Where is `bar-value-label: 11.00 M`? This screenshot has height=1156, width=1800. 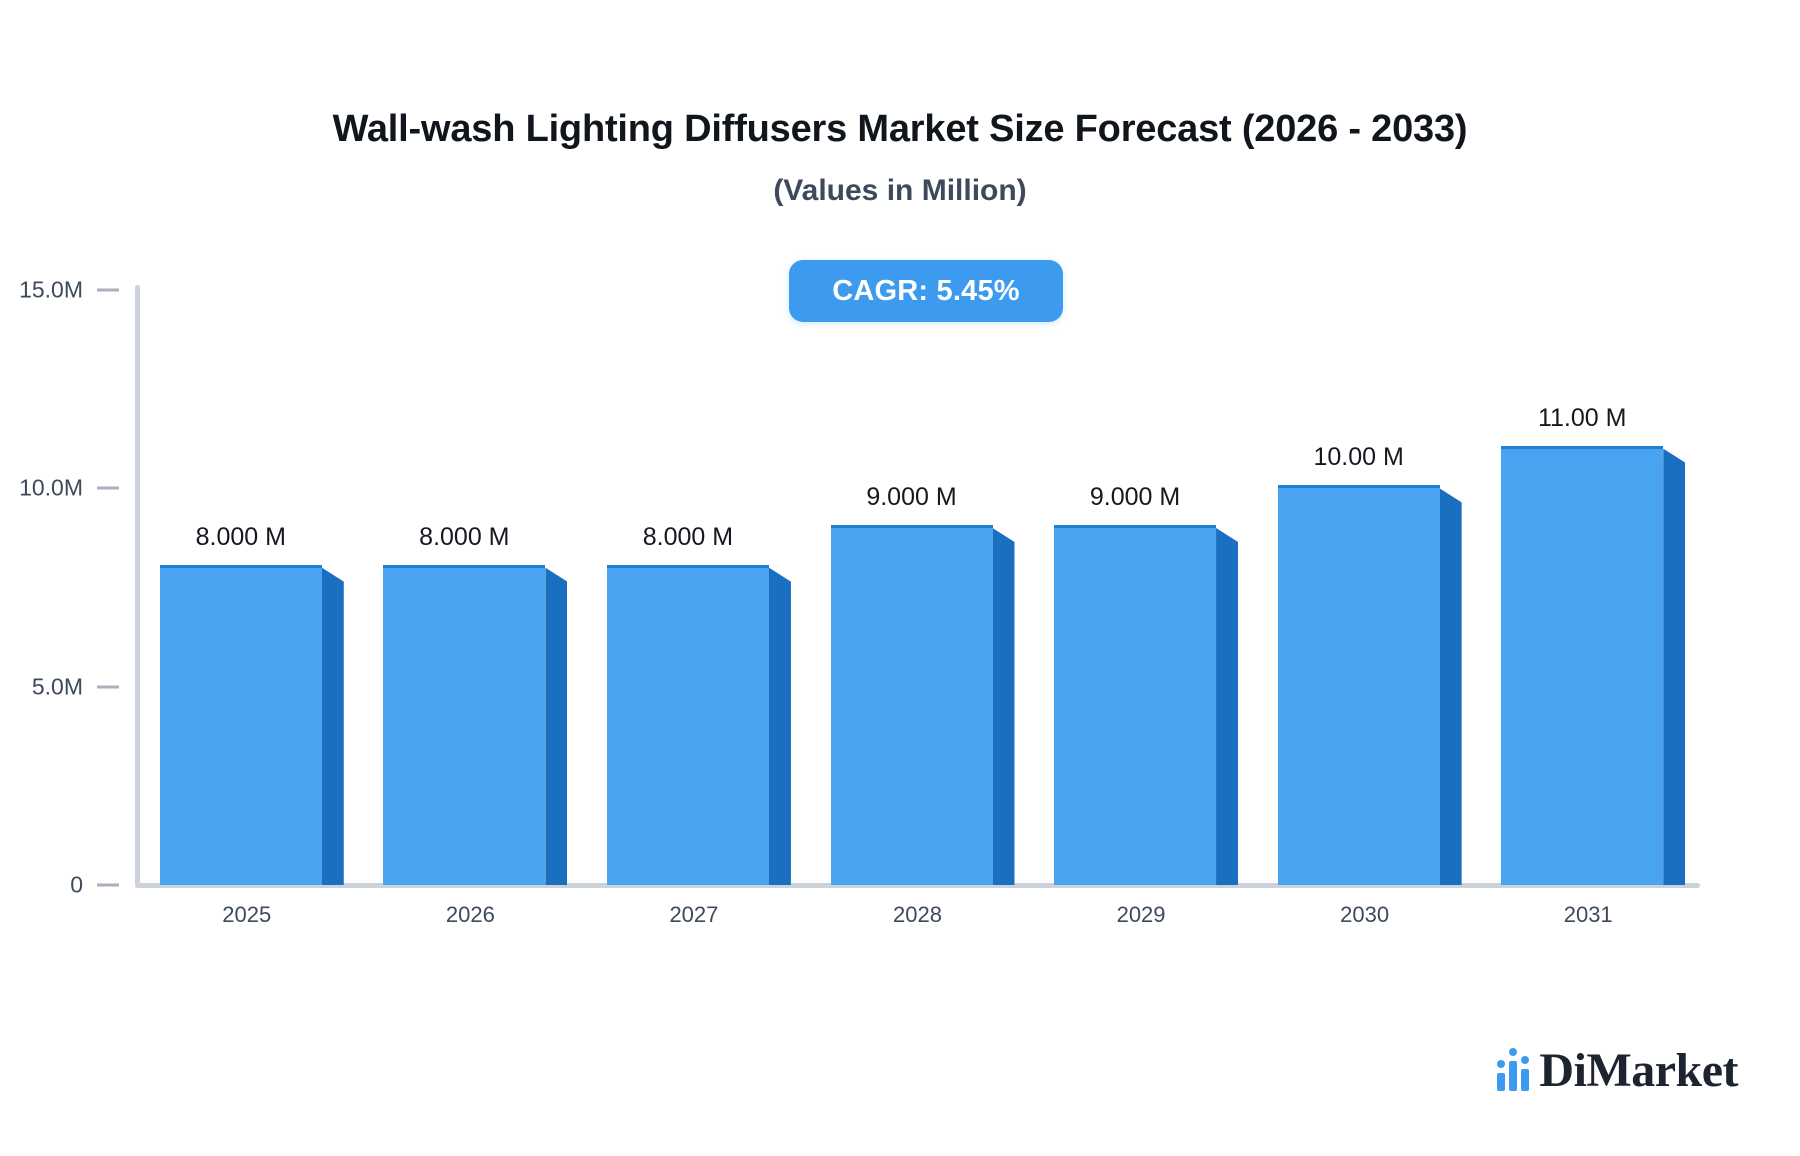
bar-value-label: 11.00 M is located at coordinates (1582, 417).